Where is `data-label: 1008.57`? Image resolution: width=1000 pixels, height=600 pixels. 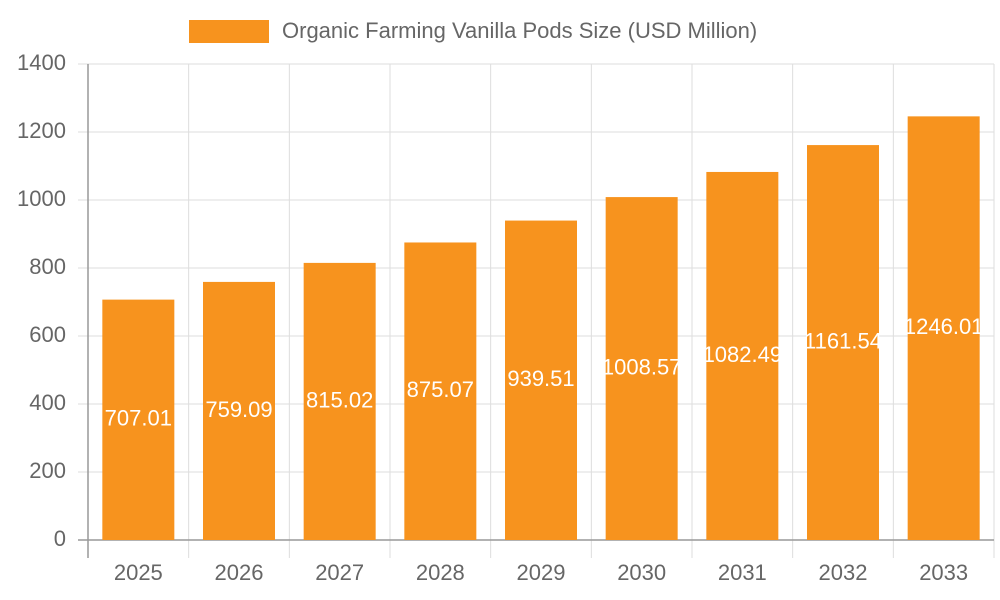 data-label: 1008.57 is located at coordinates (642, 366).